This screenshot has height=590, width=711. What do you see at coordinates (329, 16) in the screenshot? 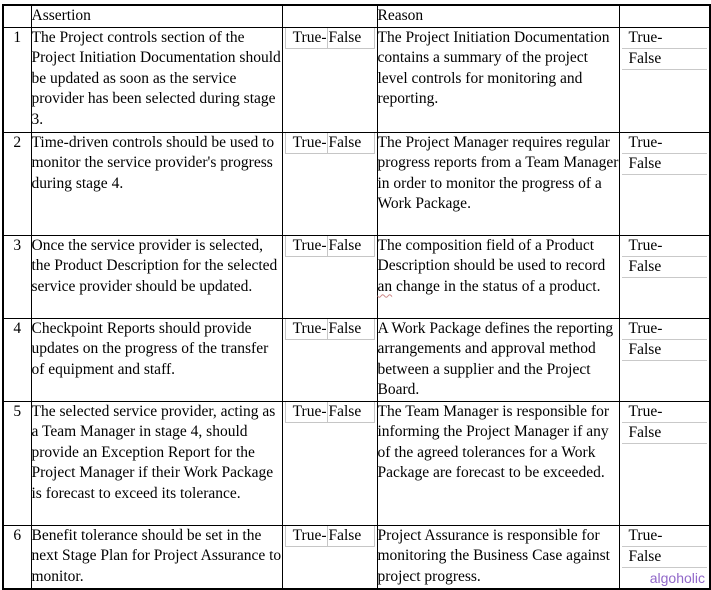
I see `header-assertion-tf` at bounding box center [329, 16].